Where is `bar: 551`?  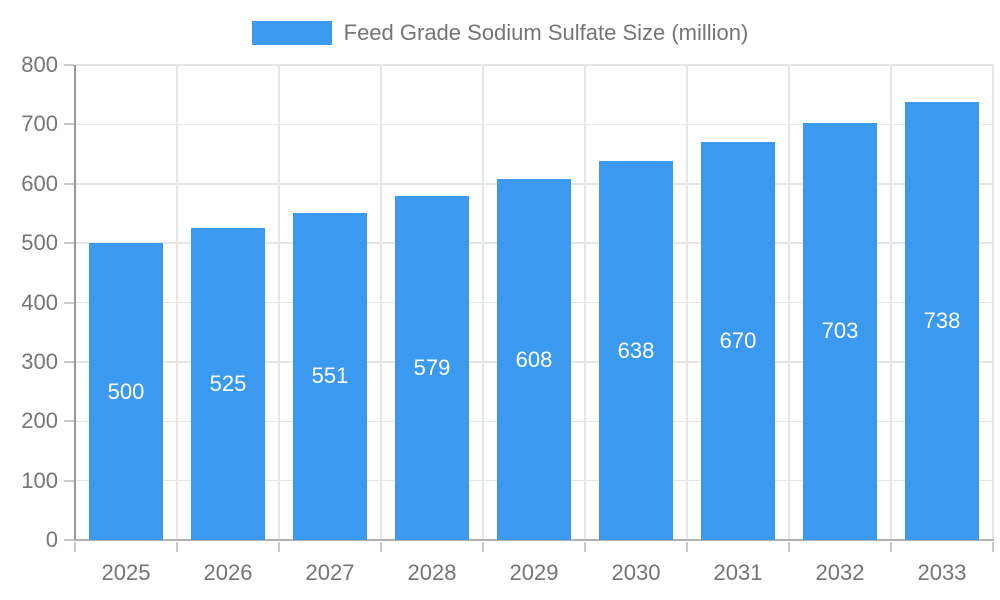 bar: 551 is located at coordinates (330, 376).